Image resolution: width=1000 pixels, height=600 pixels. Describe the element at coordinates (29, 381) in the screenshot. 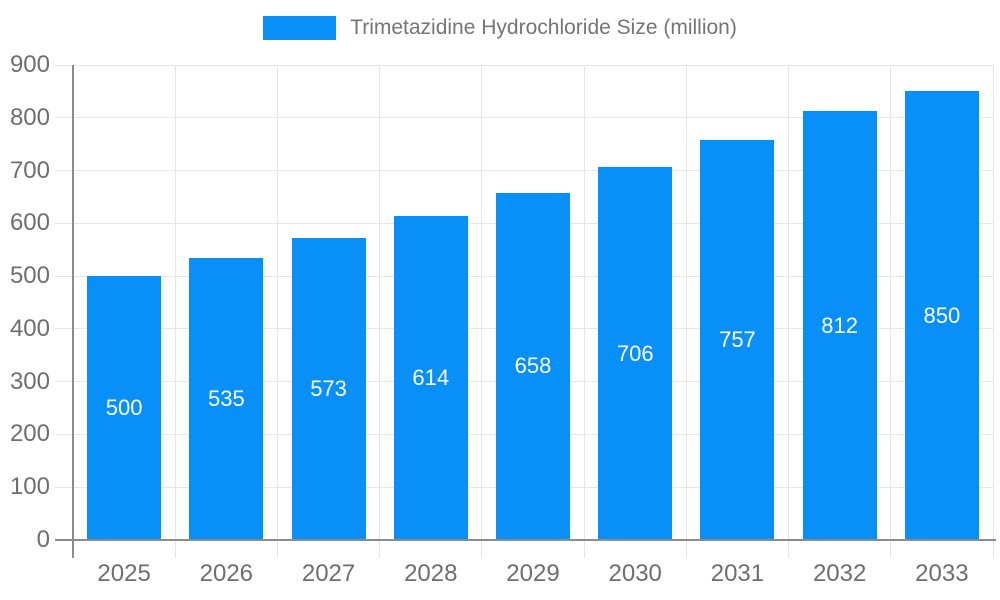

I see `y-tick-label: 300` at that location.